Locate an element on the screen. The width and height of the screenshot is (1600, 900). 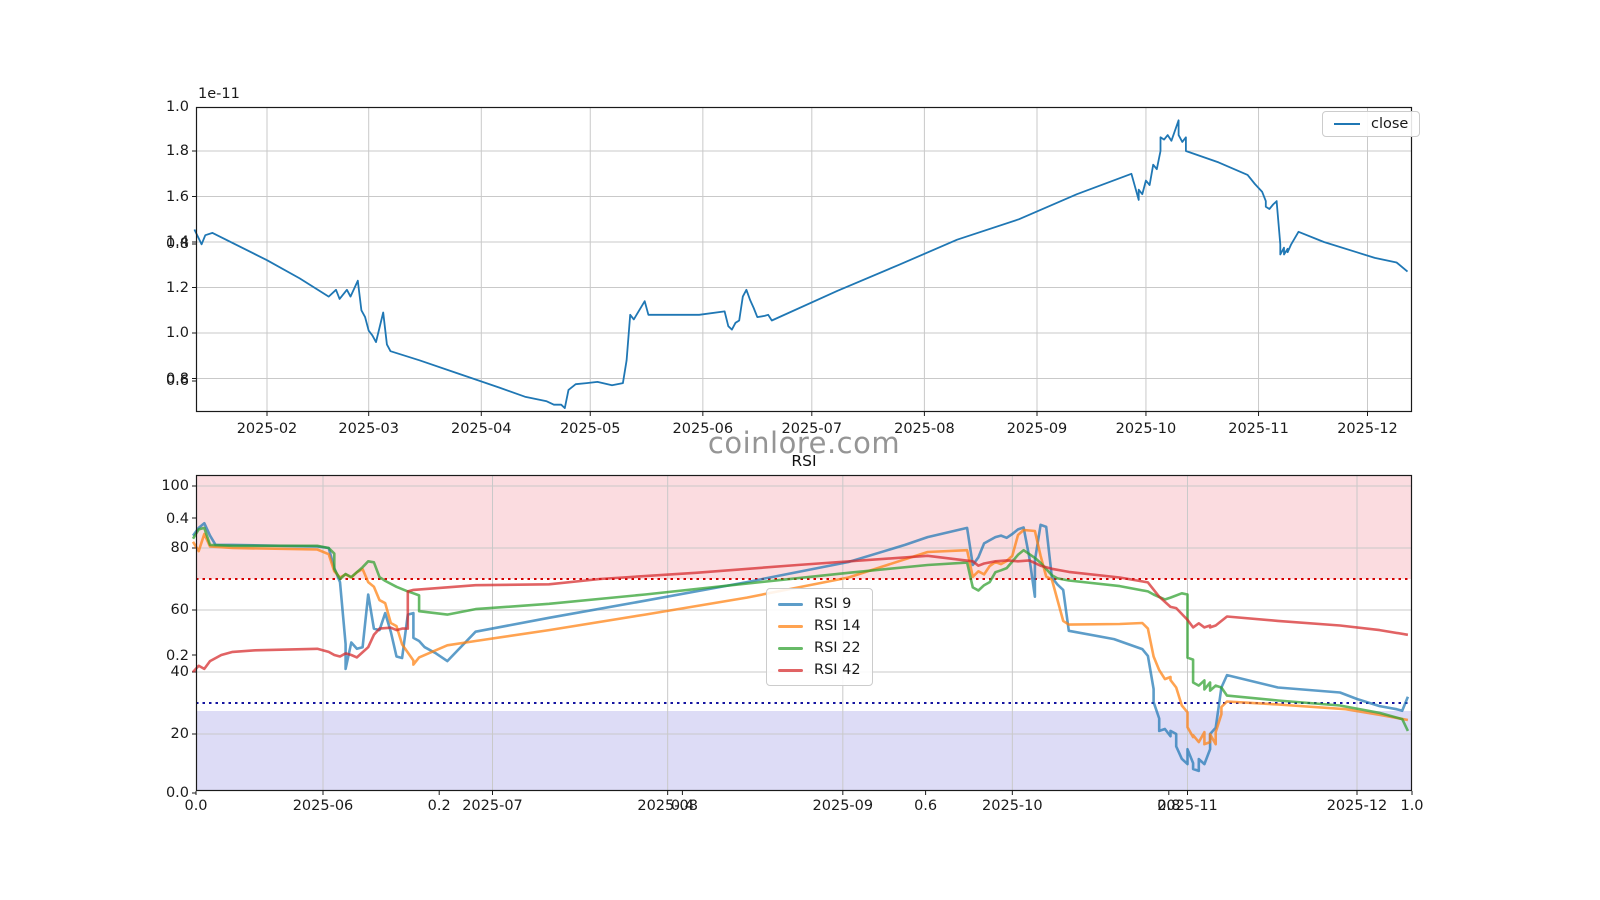
price-x-tick-label: 2025-03 is located at coordinates (368, 429).